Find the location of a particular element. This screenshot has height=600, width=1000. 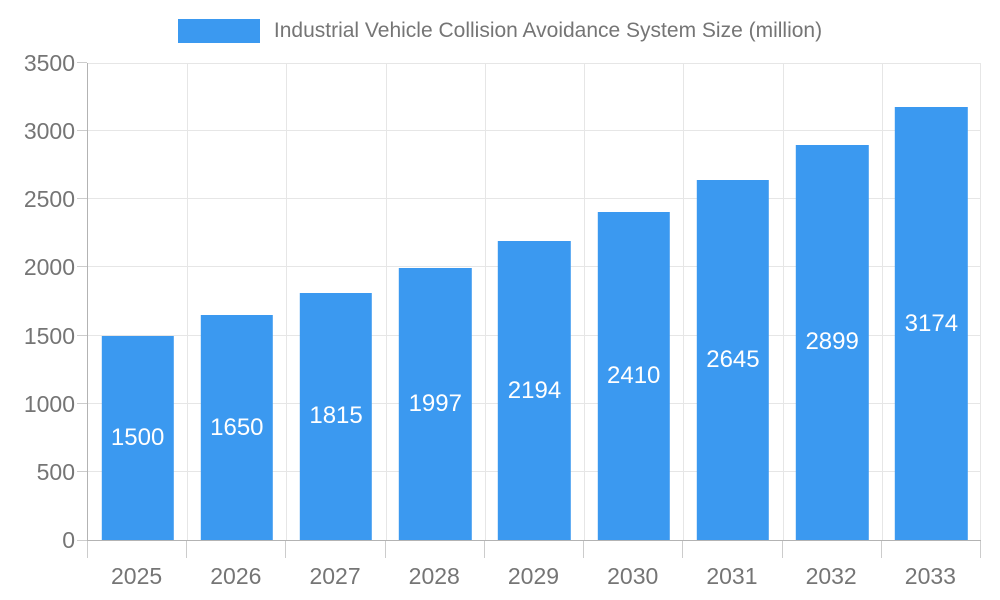

bar: 1997 is located at coordinates (435, 403).